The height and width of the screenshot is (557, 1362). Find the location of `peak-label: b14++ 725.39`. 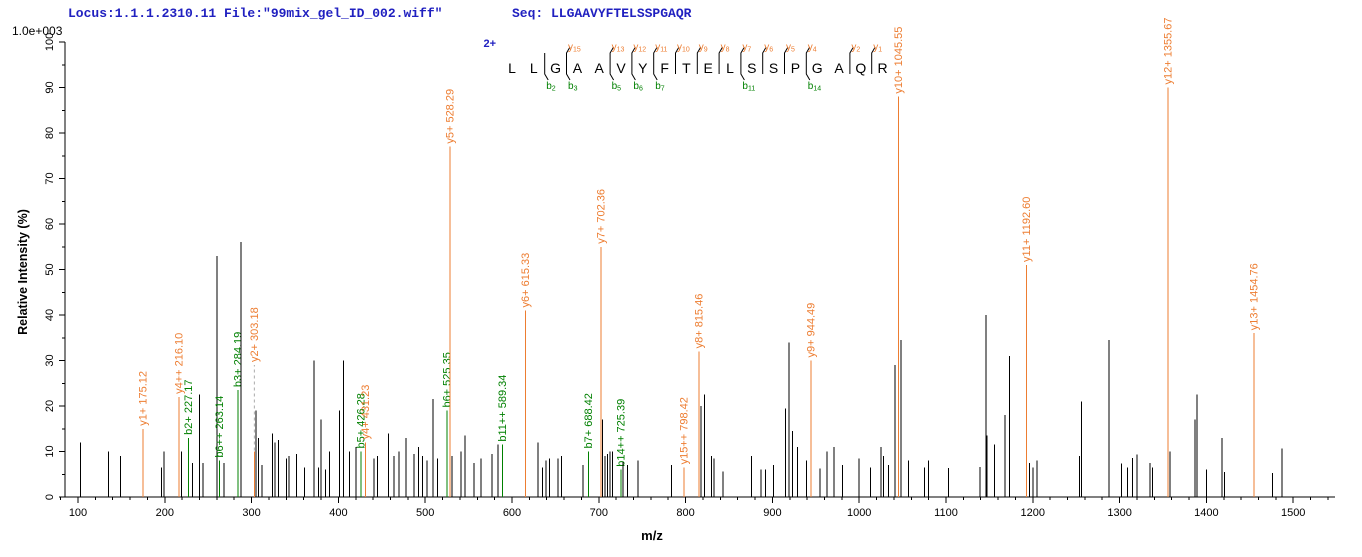

peak-label: b14++ 725.39 is located at coordinates (621, 433).